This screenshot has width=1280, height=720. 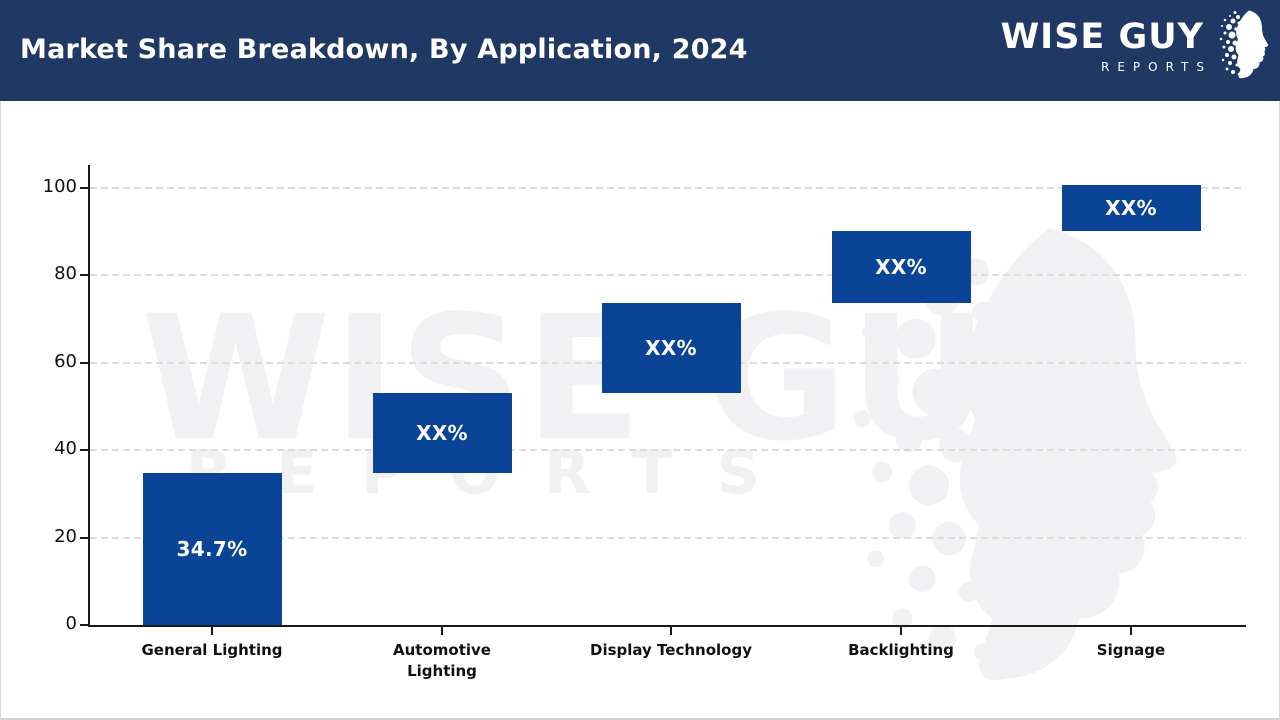 What do you see at coordinates (212, 650) in the screenshot?
I see `x-axis-category-label: General Lighting` at bounding box center [212, 650].